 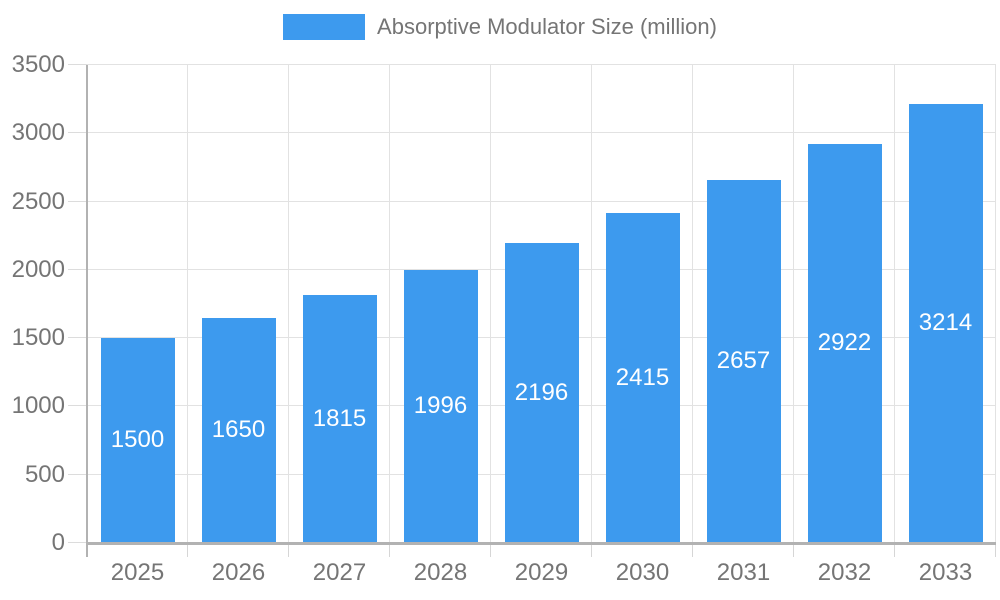 I want to click on bar-2032: 2922, so click(x=844, y=342).